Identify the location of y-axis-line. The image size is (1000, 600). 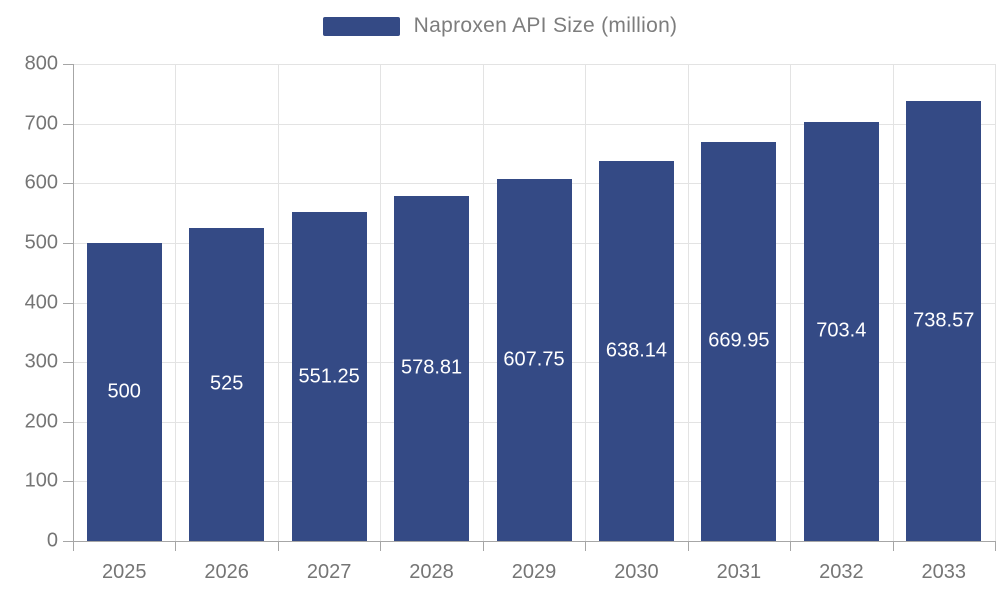
(73, 302).